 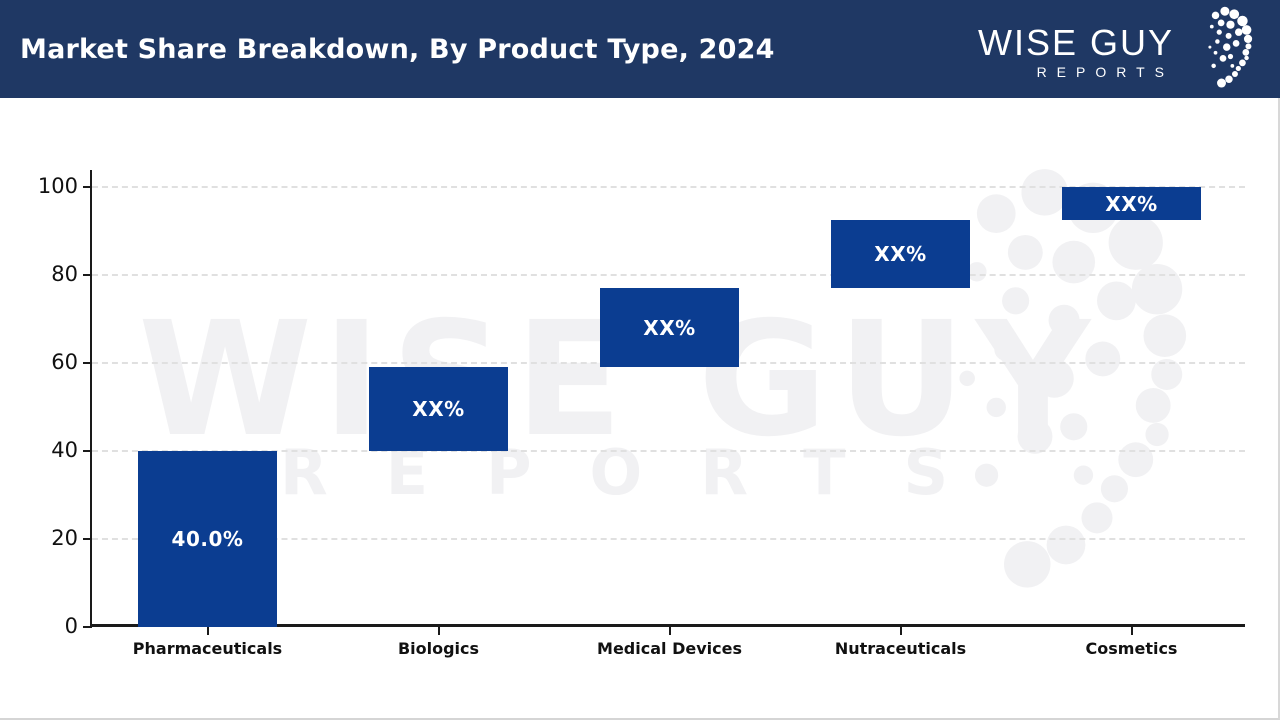 What do you see at coordinates (1075, 43) in the screenshot?
I see `logo-text-wiseguy: WISE GUY` at bounding box center [1075, 43].